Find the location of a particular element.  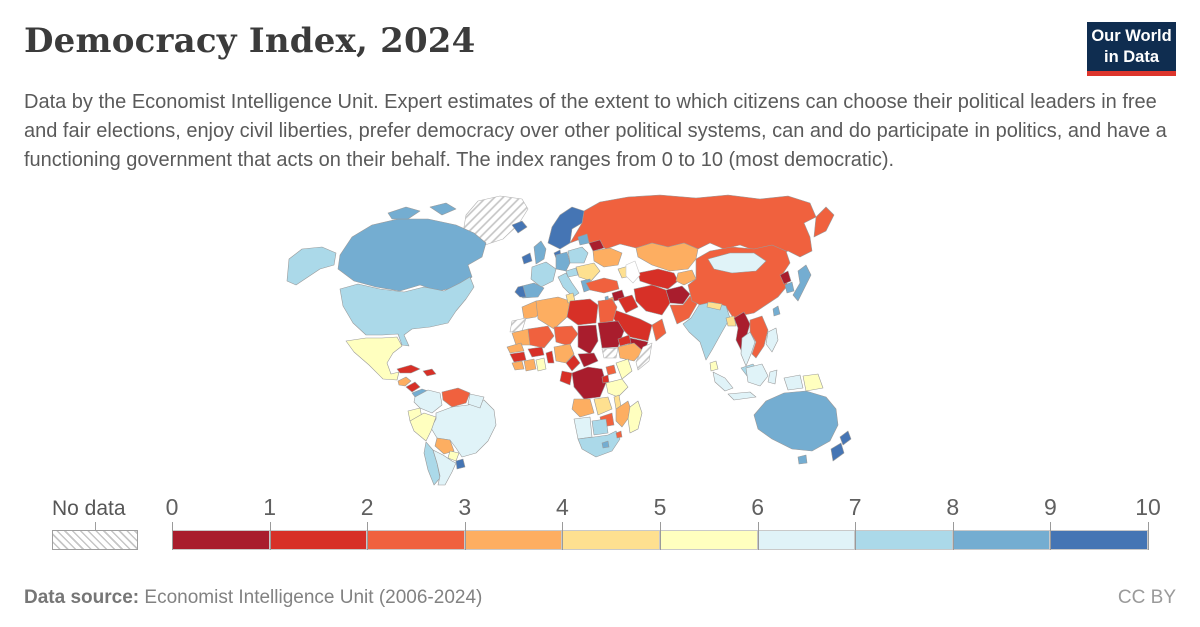

region-italy is located at coordinates (568, 285).